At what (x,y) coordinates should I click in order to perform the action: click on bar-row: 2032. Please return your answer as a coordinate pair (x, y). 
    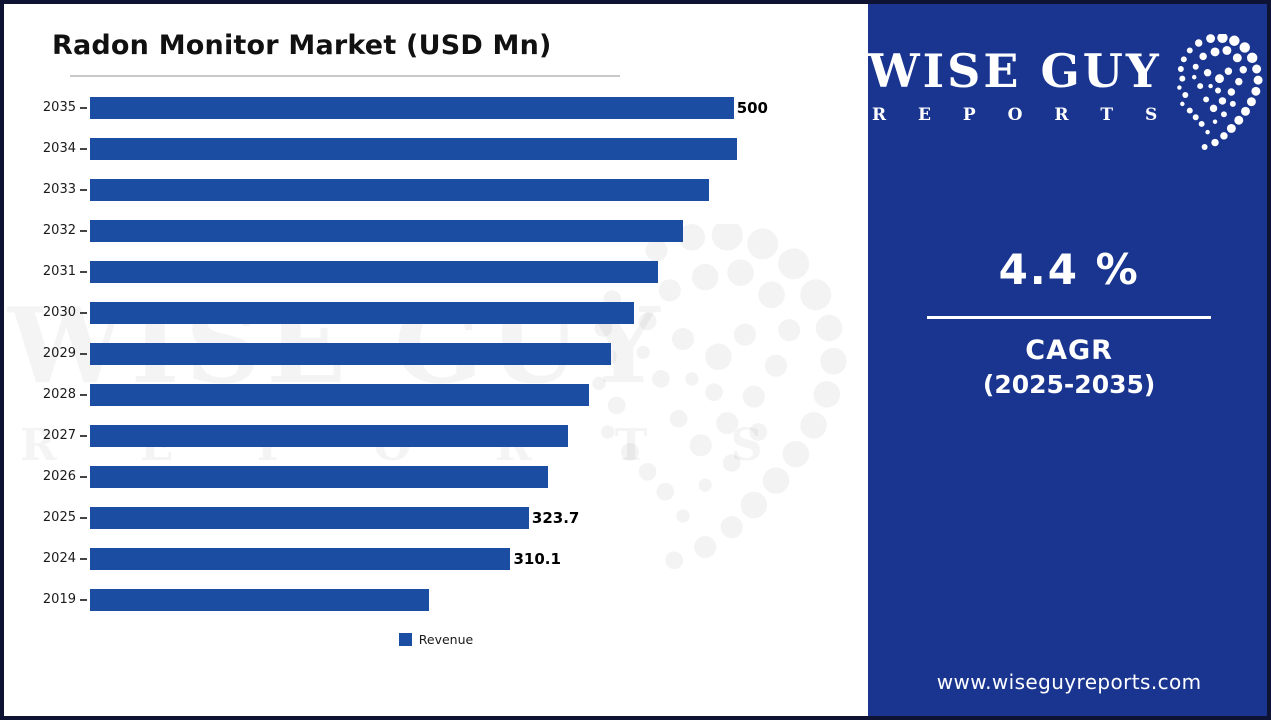
    Looking at the image, I should click on (436, 230).